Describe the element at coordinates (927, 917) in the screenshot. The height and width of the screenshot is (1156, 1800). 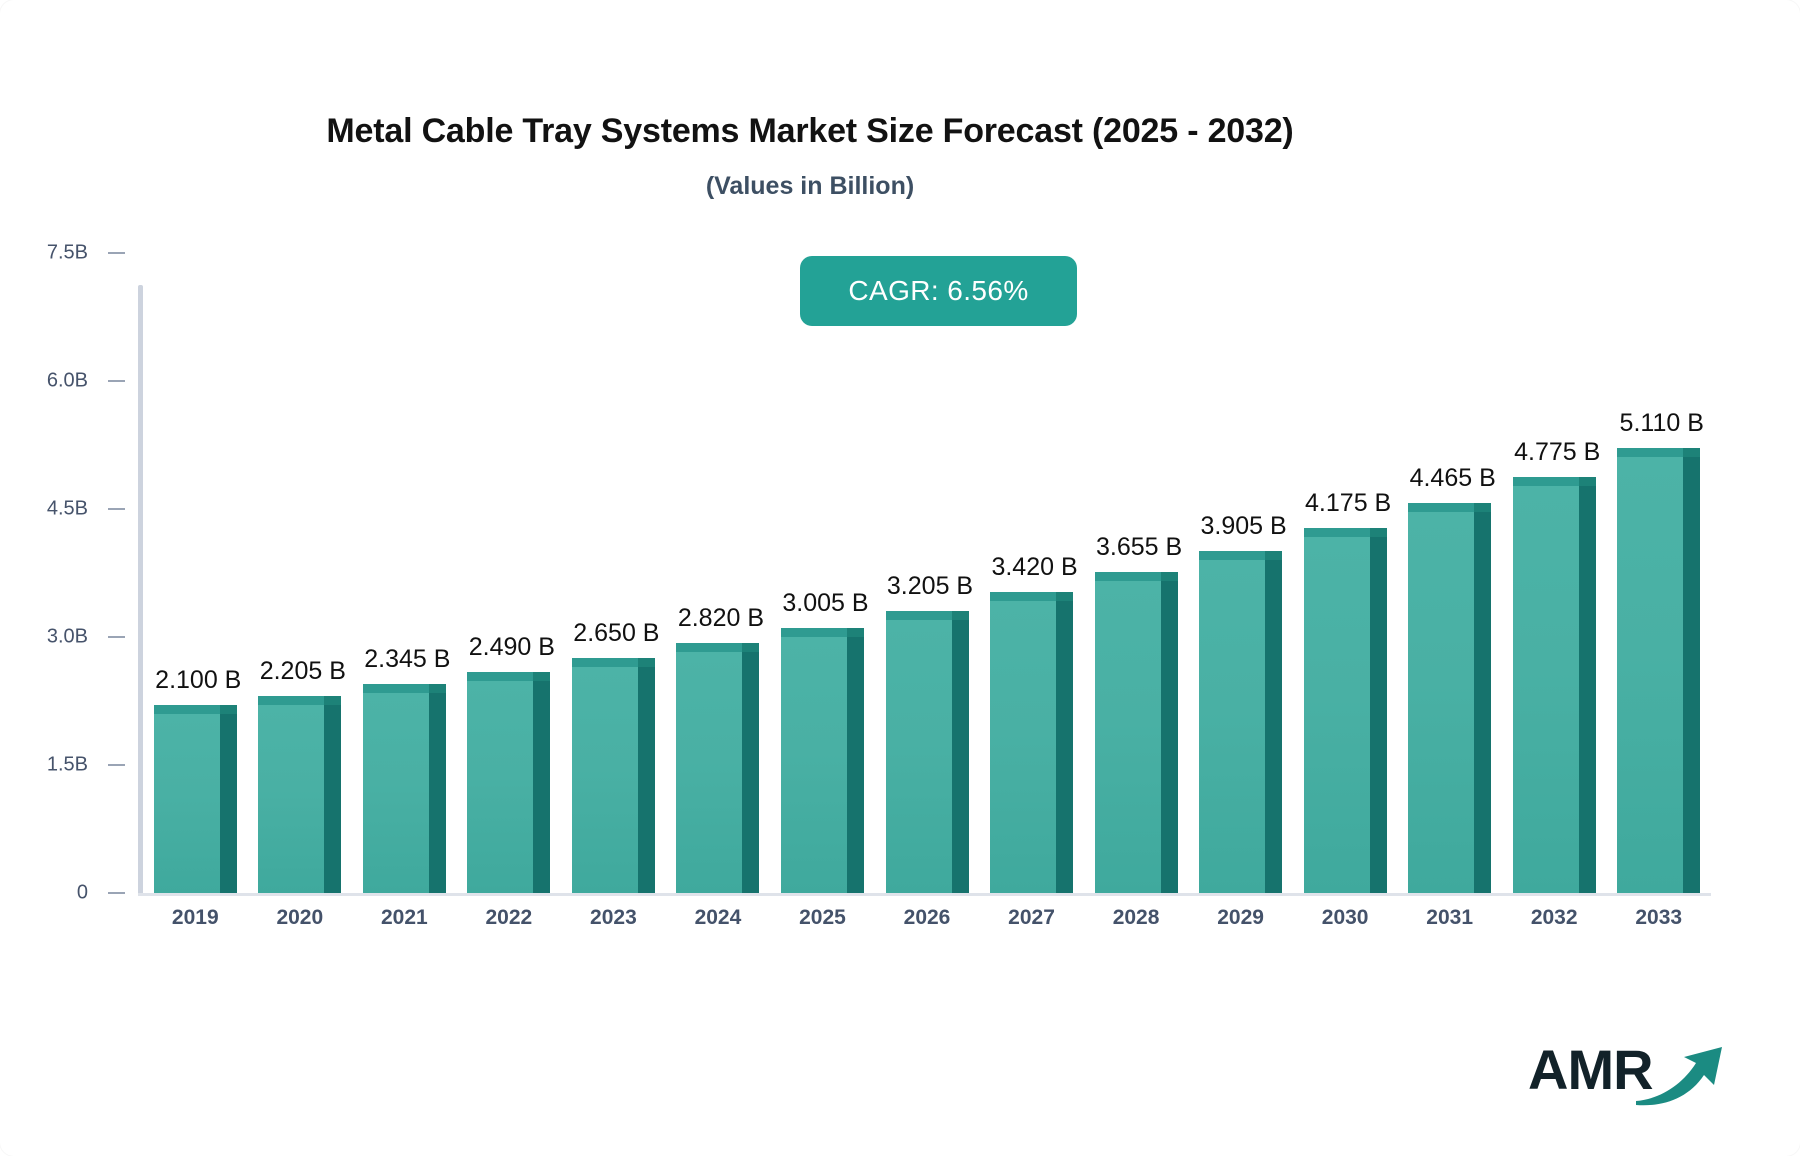
I see `x-axis-tick-label: 2026` at that location.